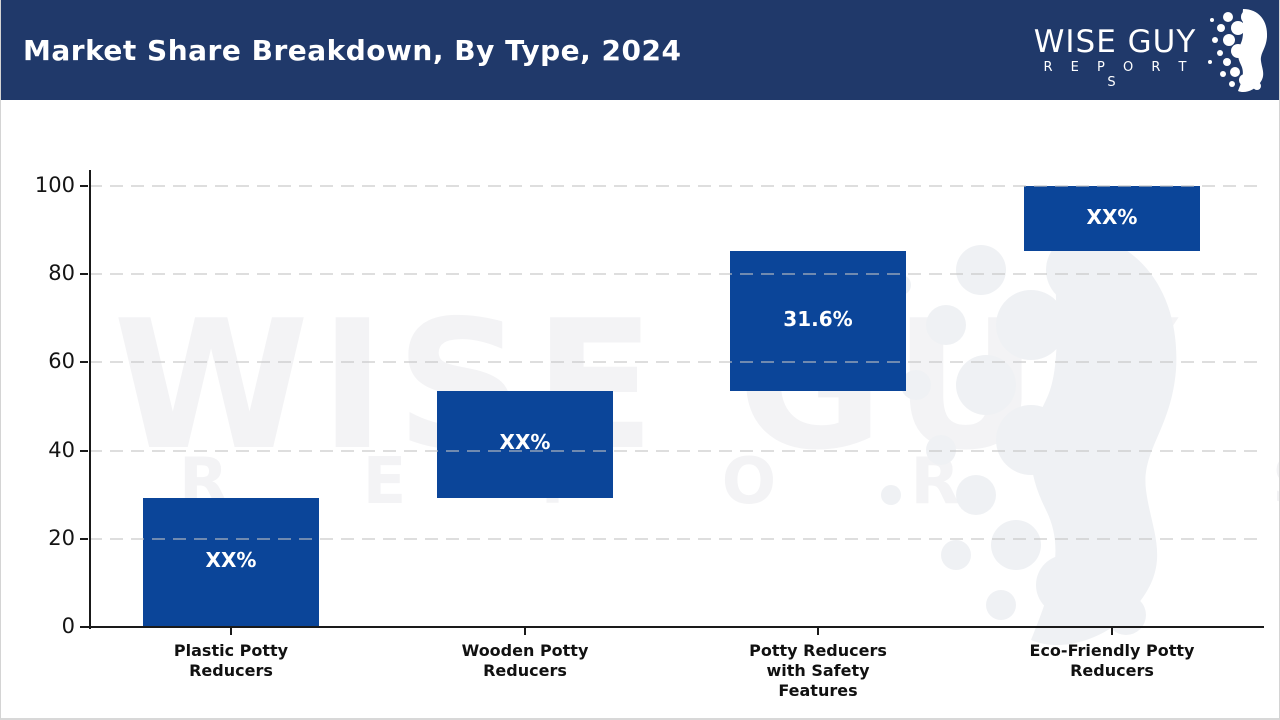  I want to click on brand-name: WISE GUY, so click(1115, 42).